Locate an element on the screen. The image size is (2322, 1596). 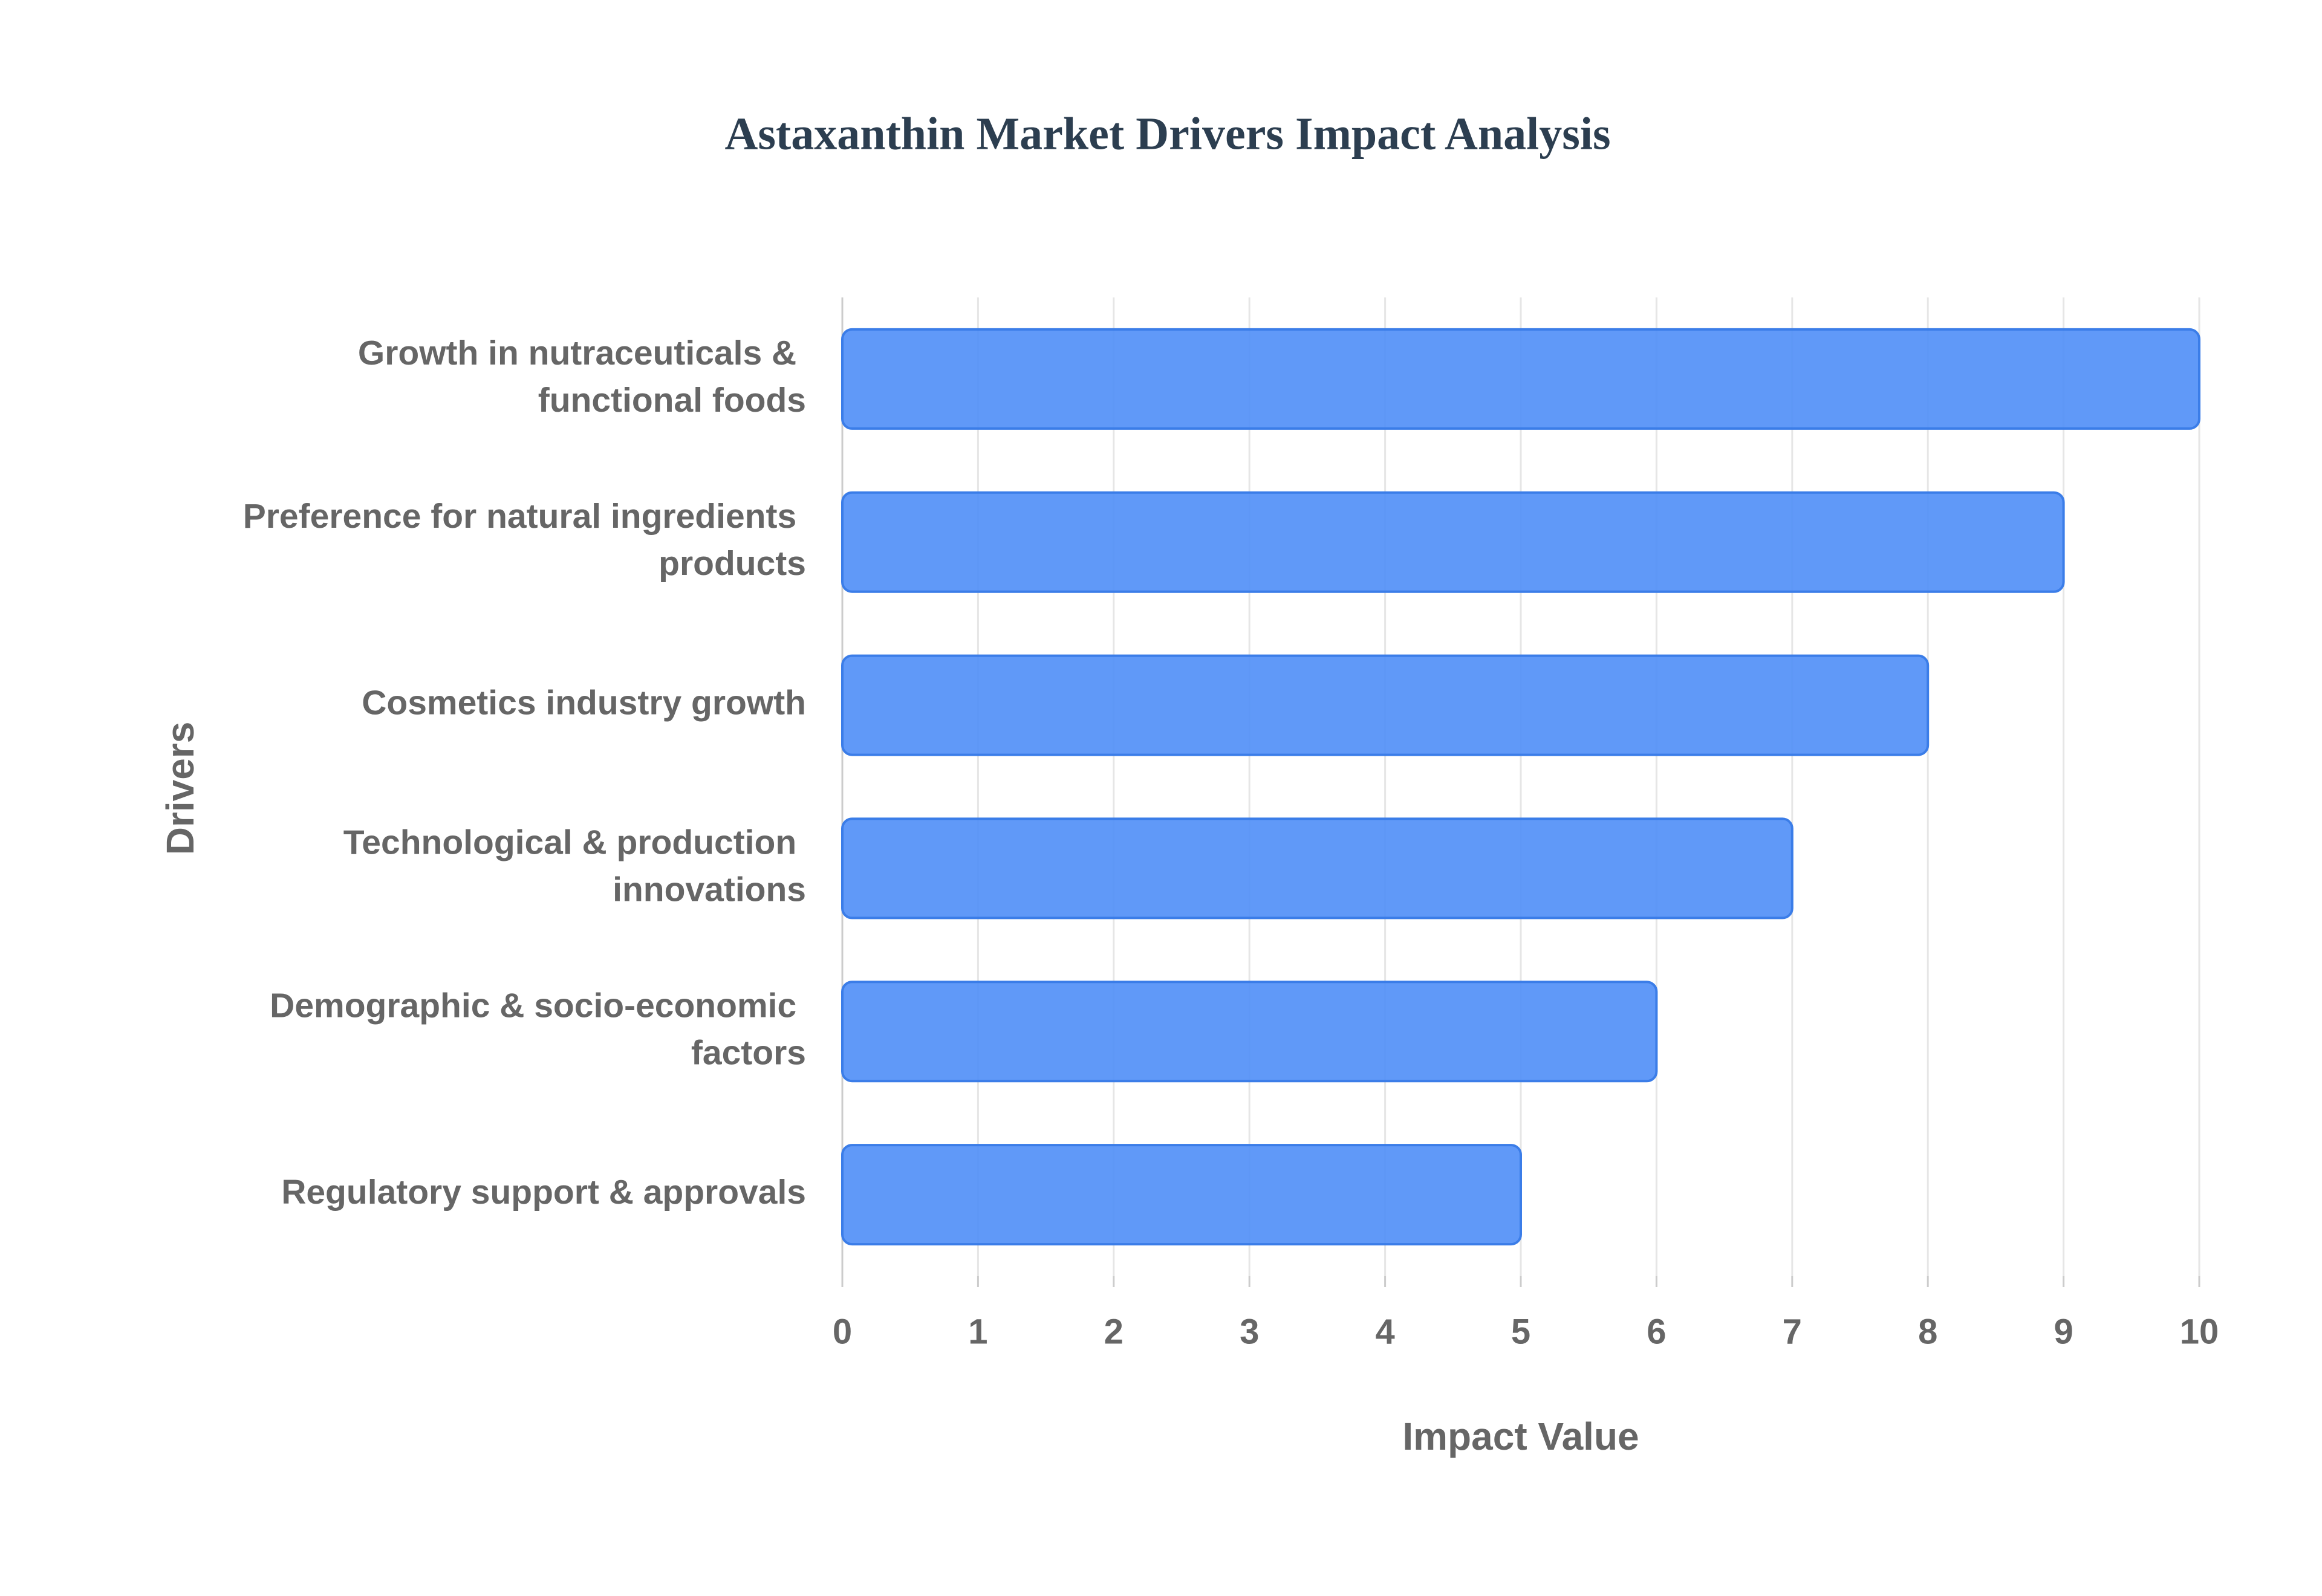
x-axis-title: Impact Value is located at coordinates (1520, 1436).